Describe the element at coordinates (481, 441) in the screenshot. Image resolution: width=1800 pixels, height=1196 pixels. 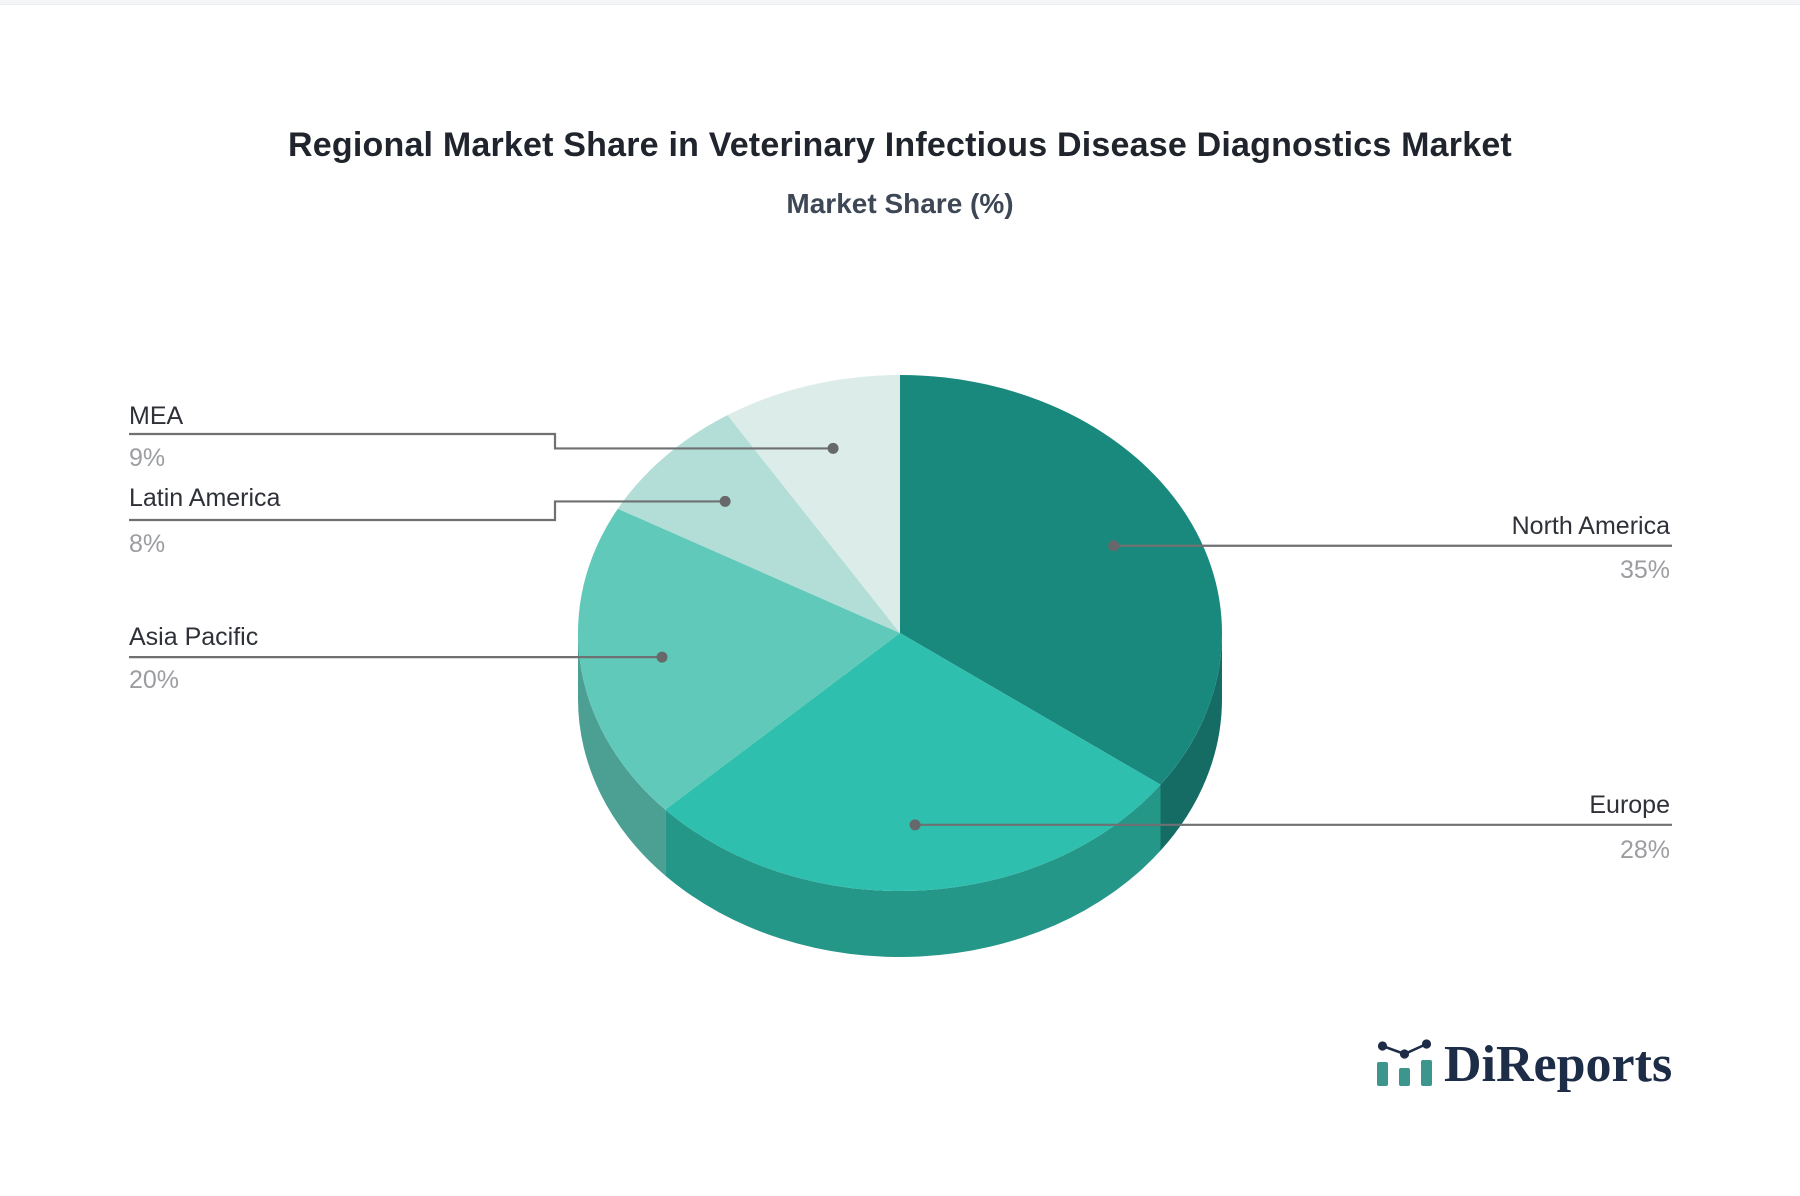
I see `callout-line-mea` at that location.